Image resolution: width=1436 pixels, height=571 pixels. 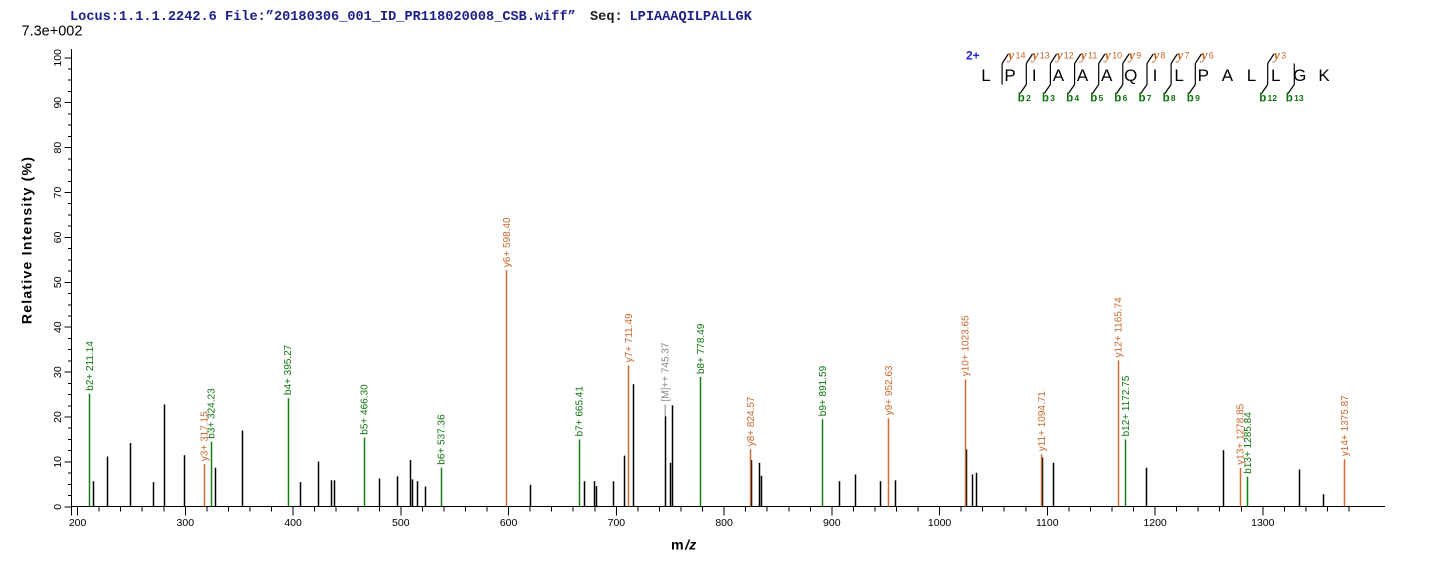 I want to click on svg-text: 700, so click(x=617, y=523).